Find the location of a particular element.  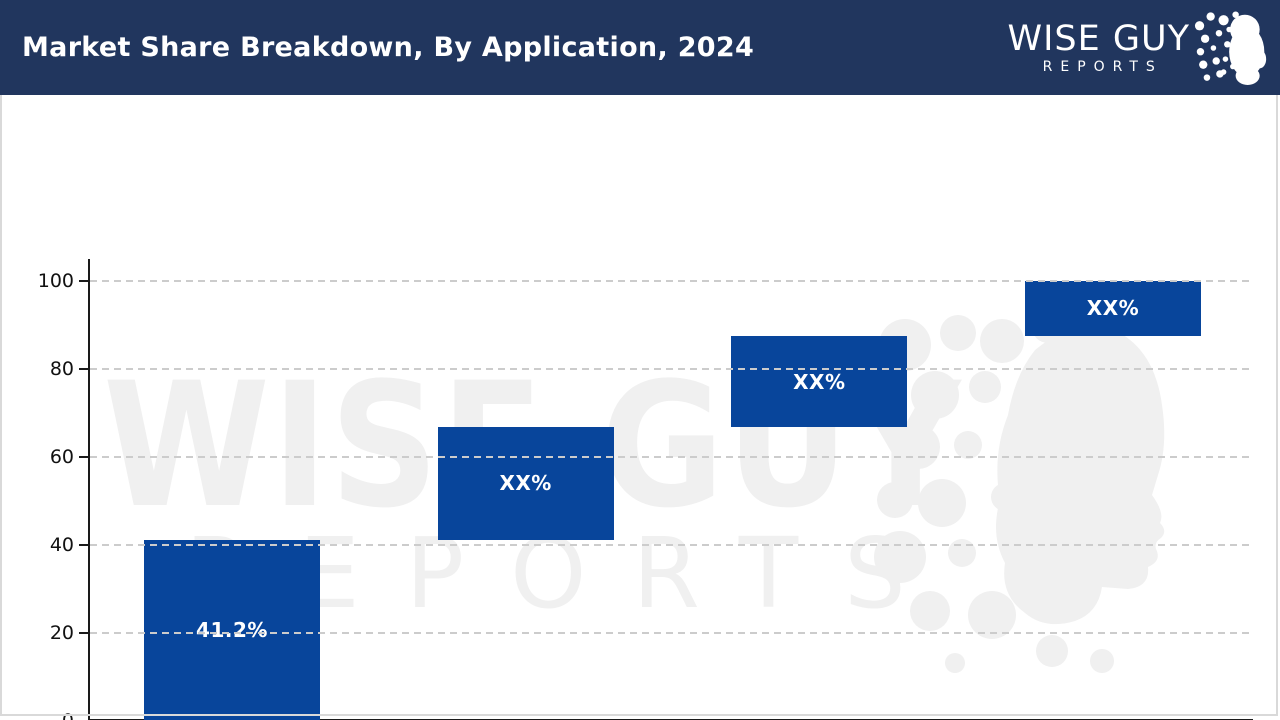

brand-logo-text: WISE GUY REPORTS is located at coordinates (1098, 48).